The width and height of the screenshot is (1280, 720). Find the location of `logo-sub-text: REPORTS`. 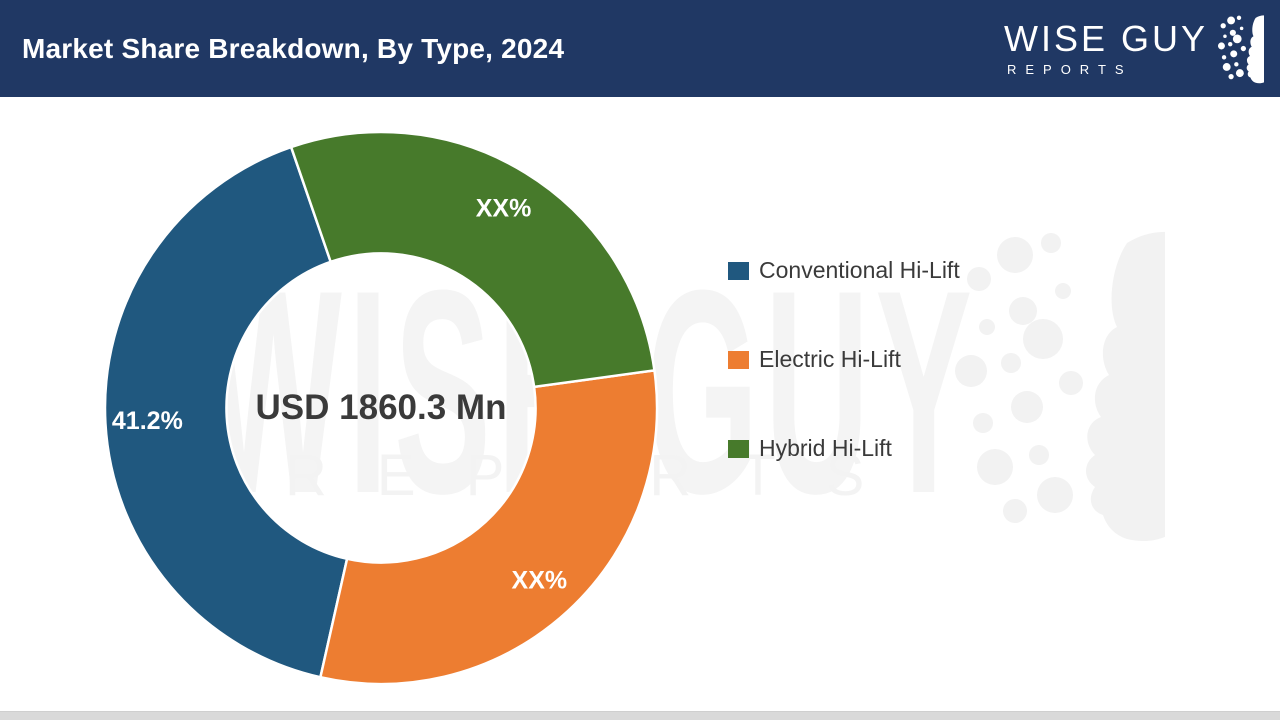

logo-sub-text: REPORTS is located at coordinates (1069, 69).